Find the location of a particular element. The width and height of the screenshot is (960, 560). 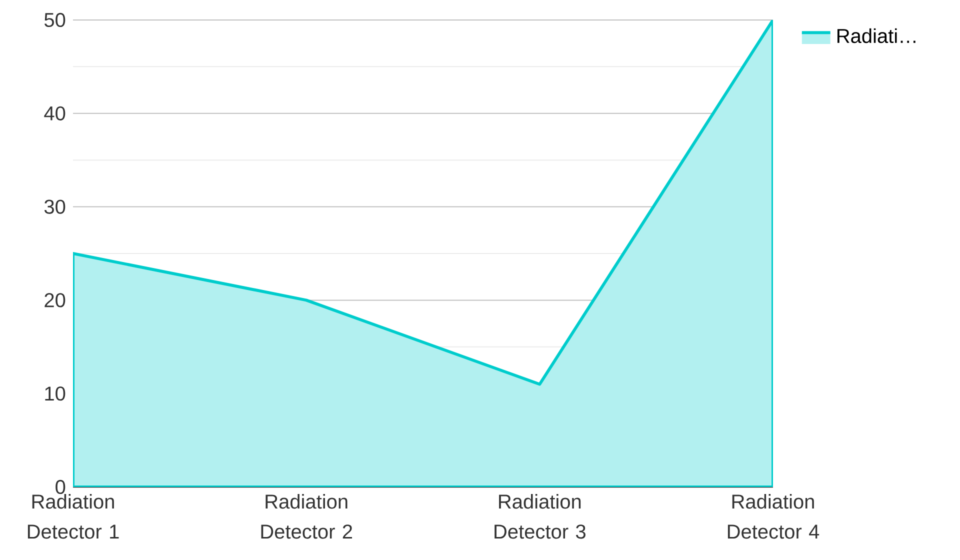

y-tick-label: 40 is located at coordinates (55, 113).